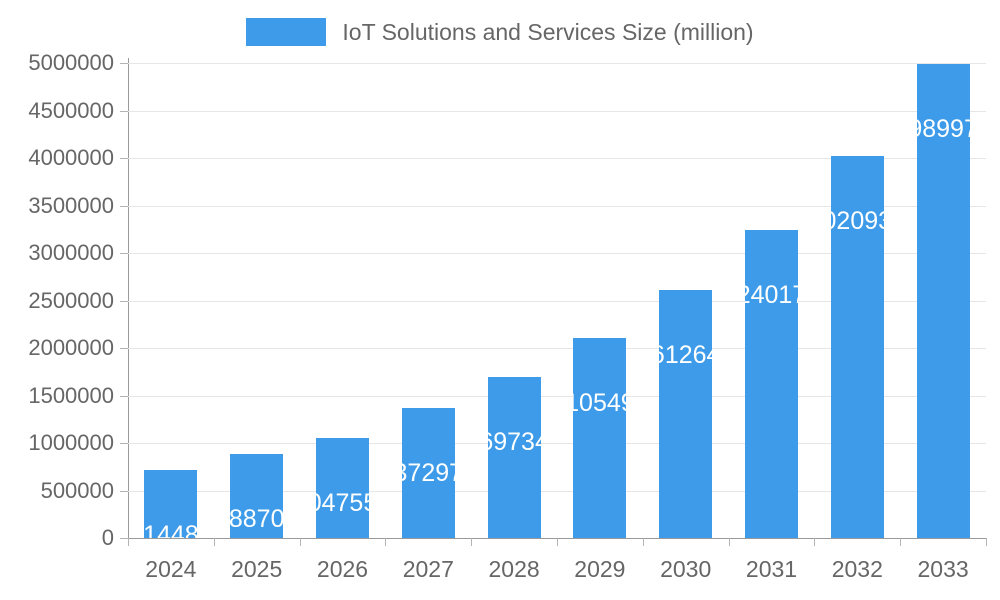 This screenshot has height=600, width=1000. Describe the element at coordinates (71, 300) in the screenshot. I see `y-axis-tick-label: 2500000` at that location.